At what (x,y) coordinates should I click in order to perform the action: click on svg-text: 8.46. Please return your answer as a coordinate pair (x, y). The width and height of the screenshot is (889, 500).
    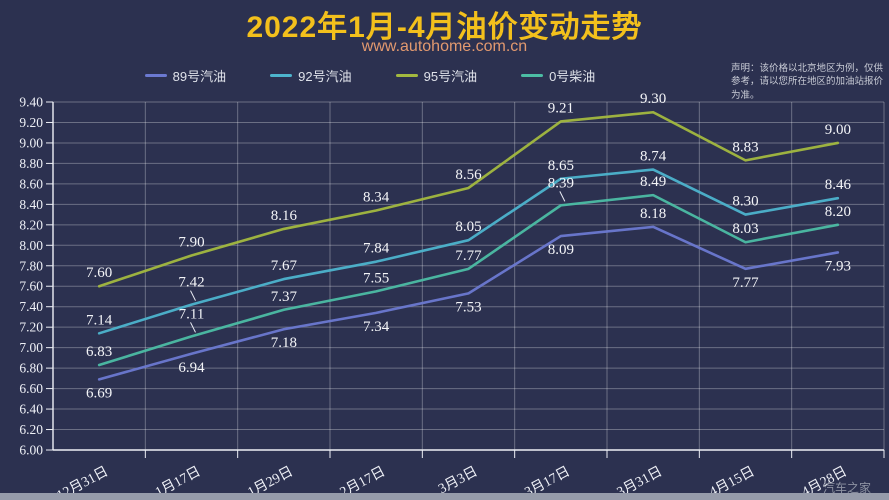
    Looking at the image, I should click on (838, 185).